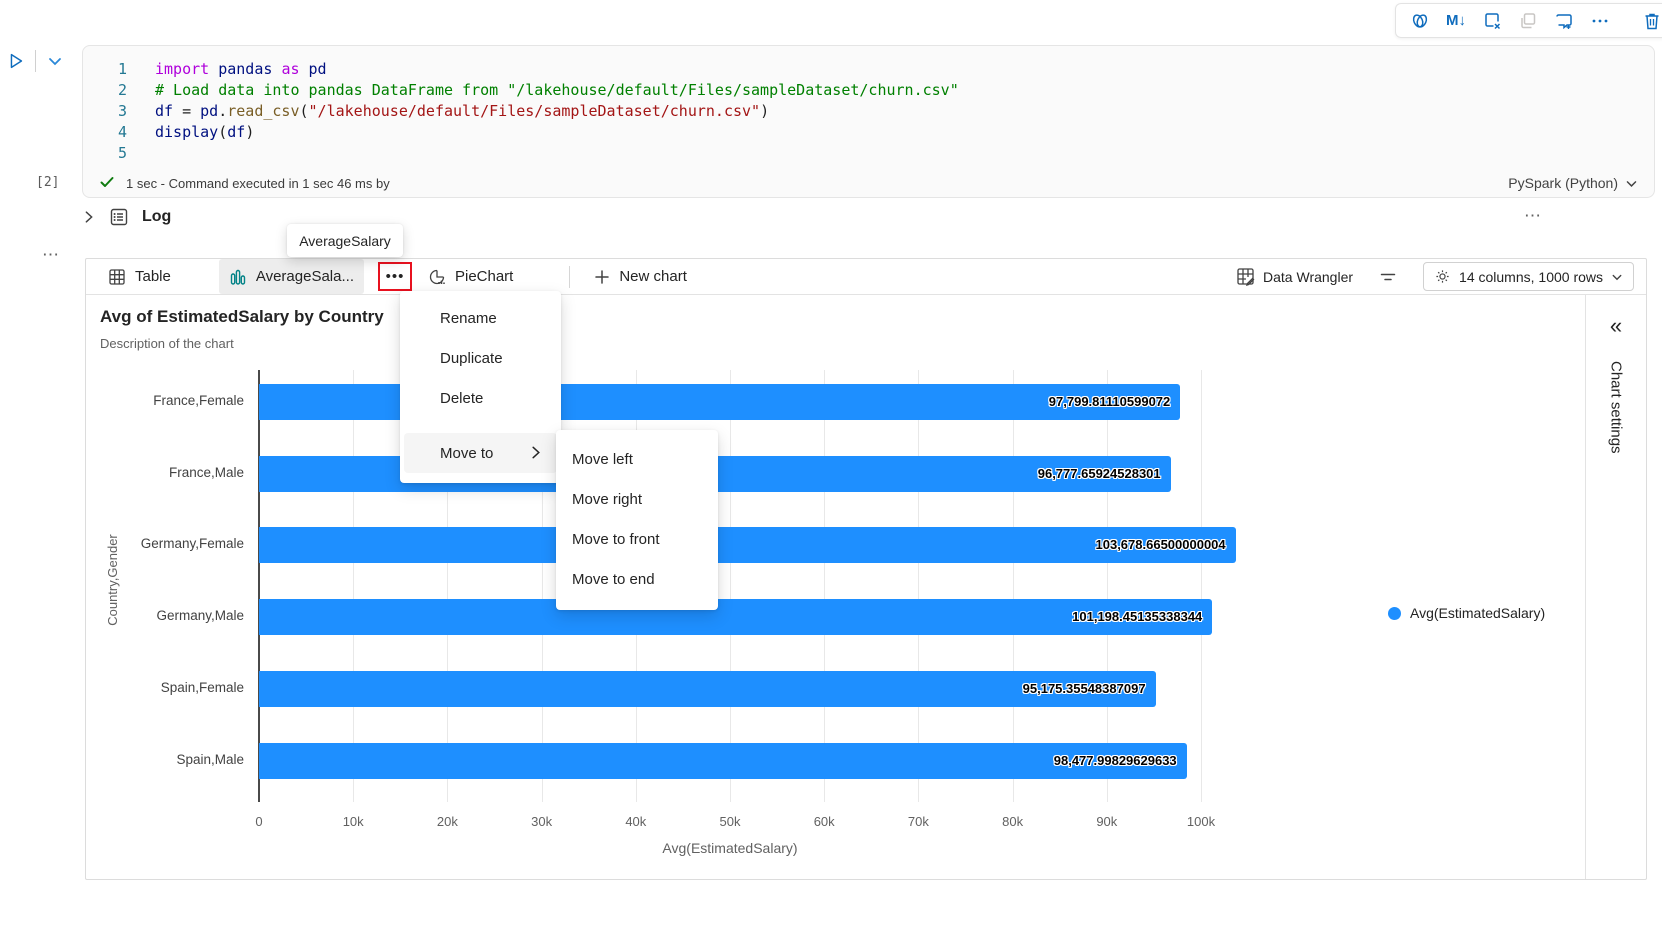 This screenshot has width=1662, height=939. Describe the element at coordinates (1616, 407) in the screenshot. I see `chart-settings-label: Chart settings` at that location.